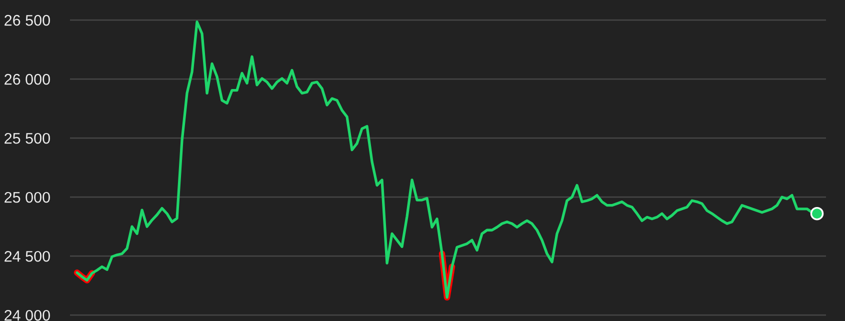 The width and height of the screenshot is (845, 321). What do you see at coordinates (27, 197) in the screenshot?
I see `y-tick-label: 25 000` at bounding box center [27, 197].